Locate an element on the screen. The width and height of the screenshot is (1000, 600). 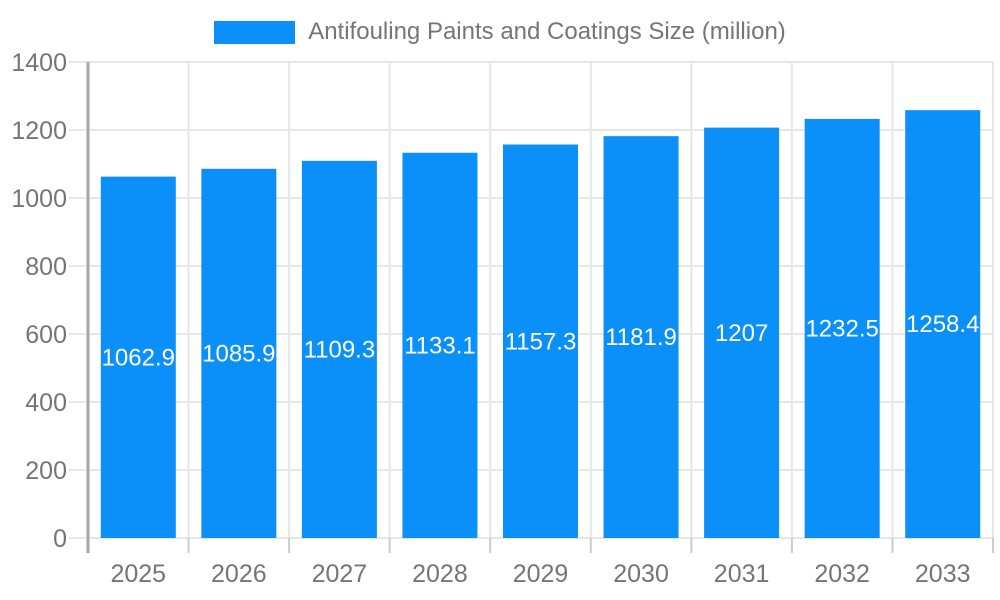
y-tick-label: 200 is located at coordinates (46, 471).